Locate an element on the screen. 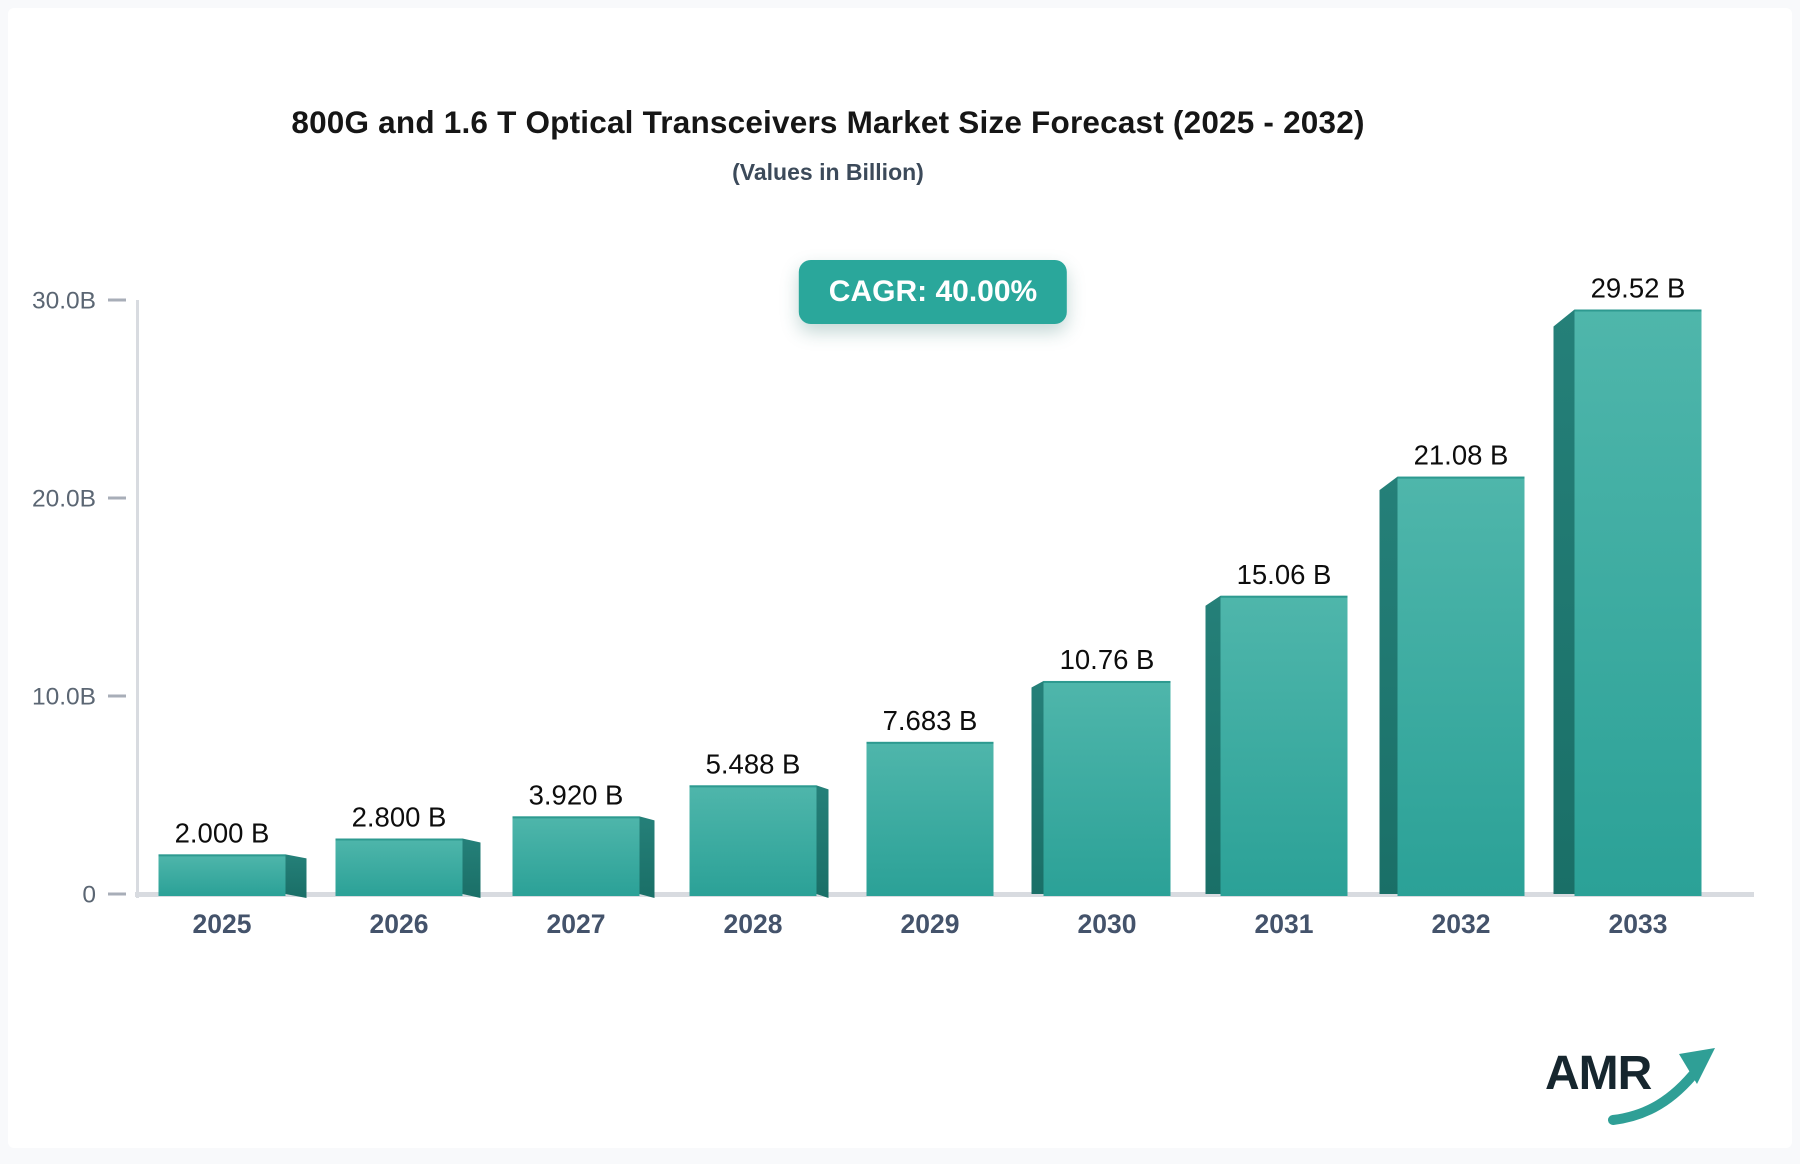  x-category-label: 2030 is located at coordinates (1107, 924).